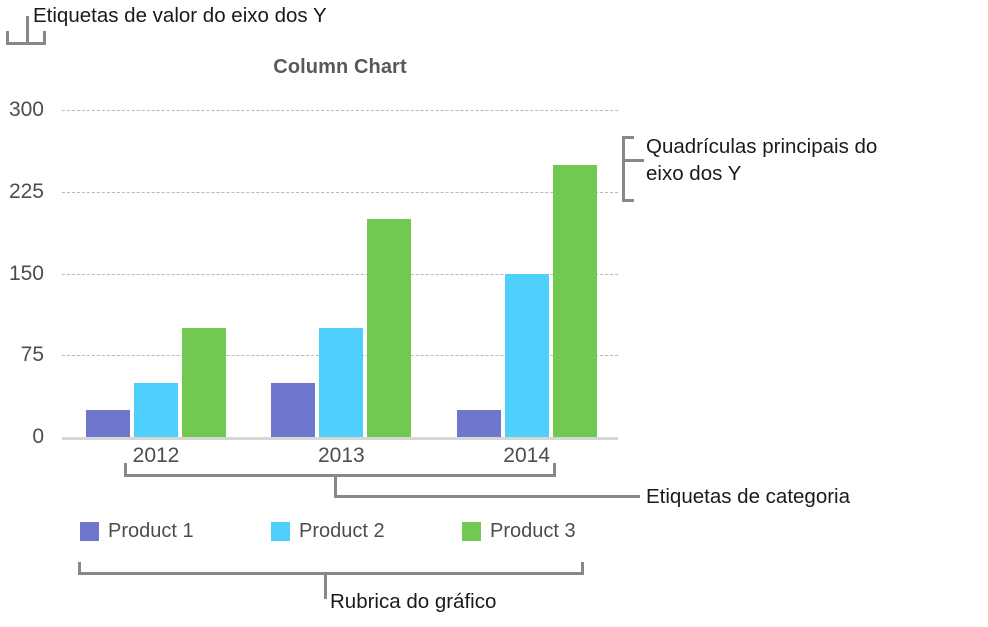 This screenshot has height=627, width=988. I want to click on callout-bracket-categories-horizontal, so click(340, 475).